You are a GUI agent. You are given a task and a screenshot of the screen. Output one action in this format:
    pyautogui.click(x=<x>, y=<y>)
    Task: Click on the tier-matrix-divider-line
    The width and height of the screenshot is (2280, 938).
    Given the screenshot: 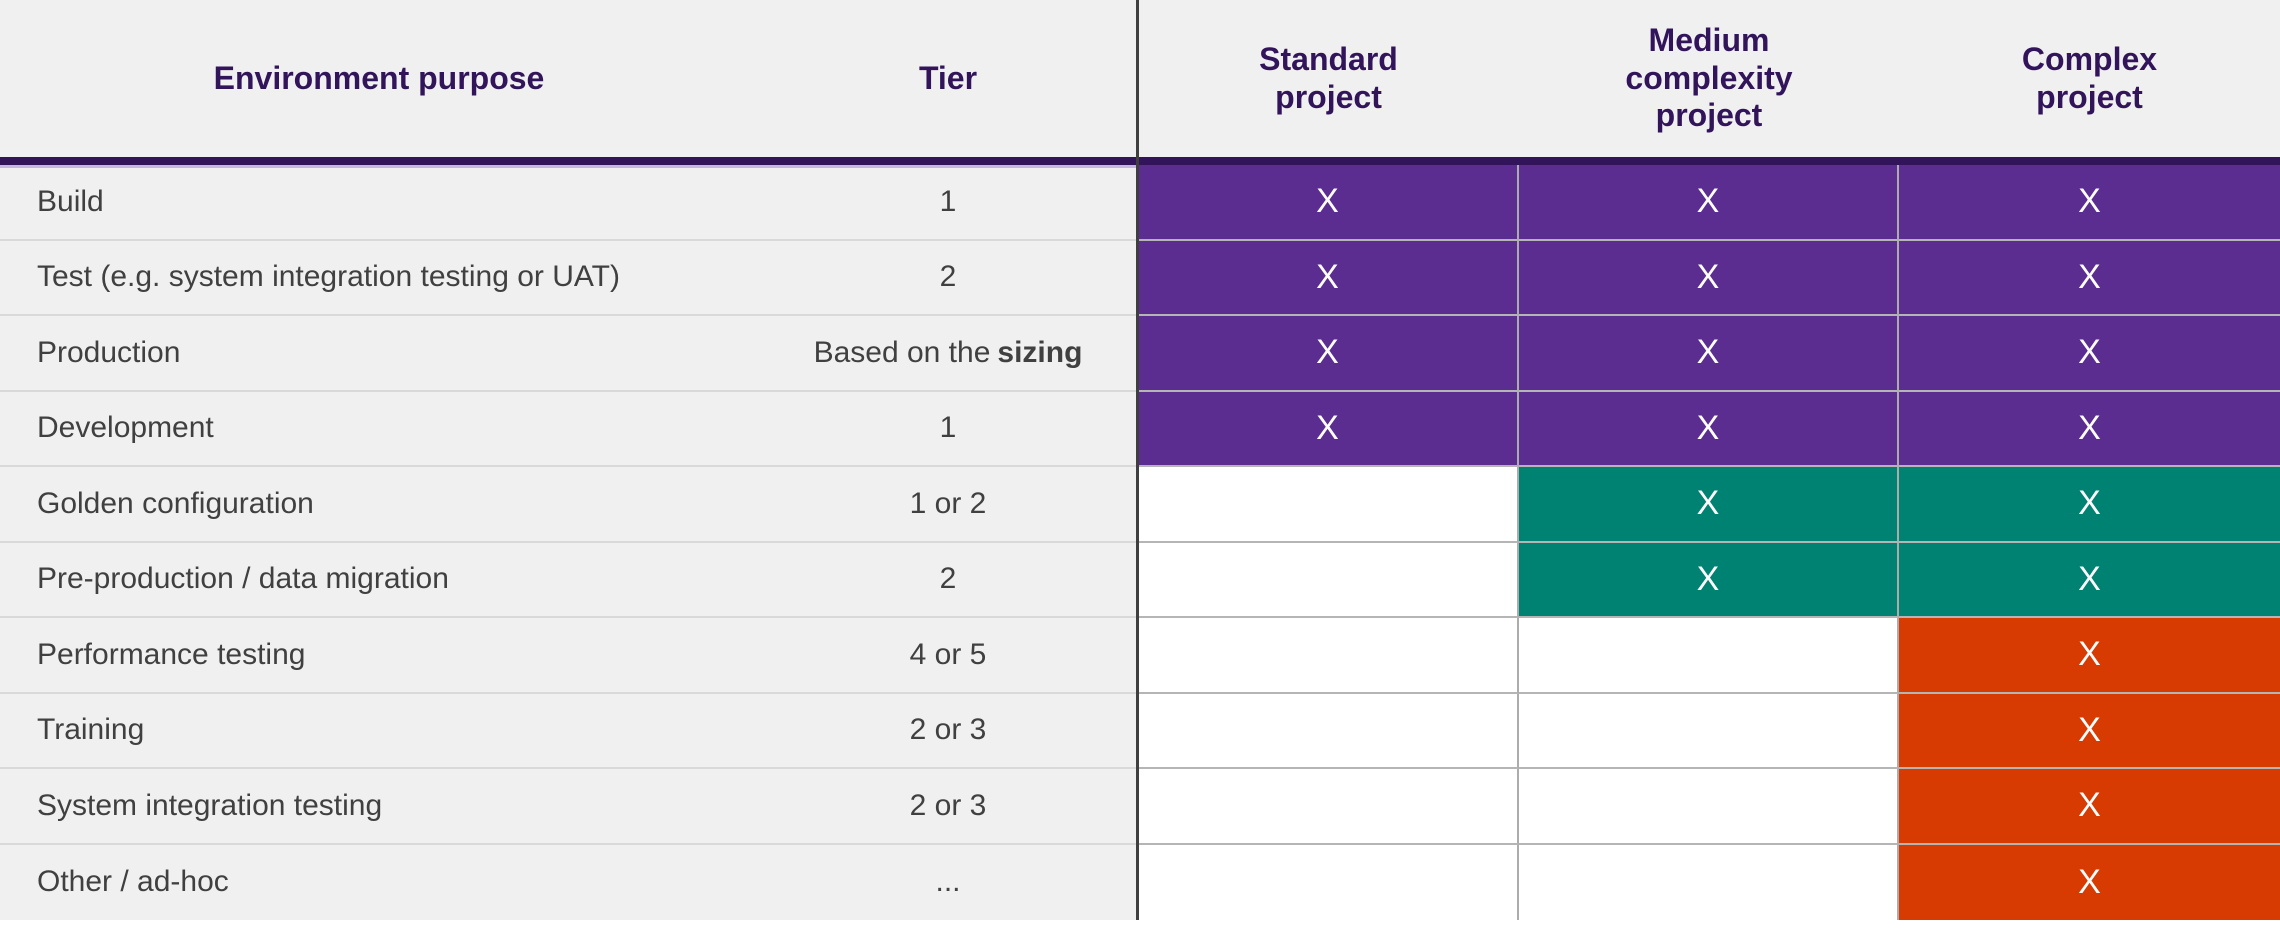 What is the action you would take?
    pyautogui.click(x=1137, y=460)
    